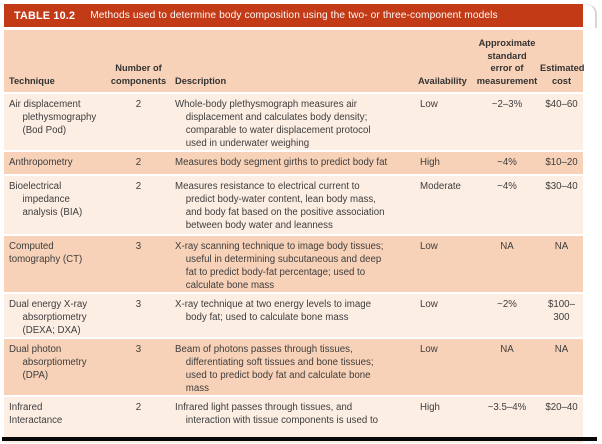  I want to click on bottom-crop-bar, so click(299, 439).